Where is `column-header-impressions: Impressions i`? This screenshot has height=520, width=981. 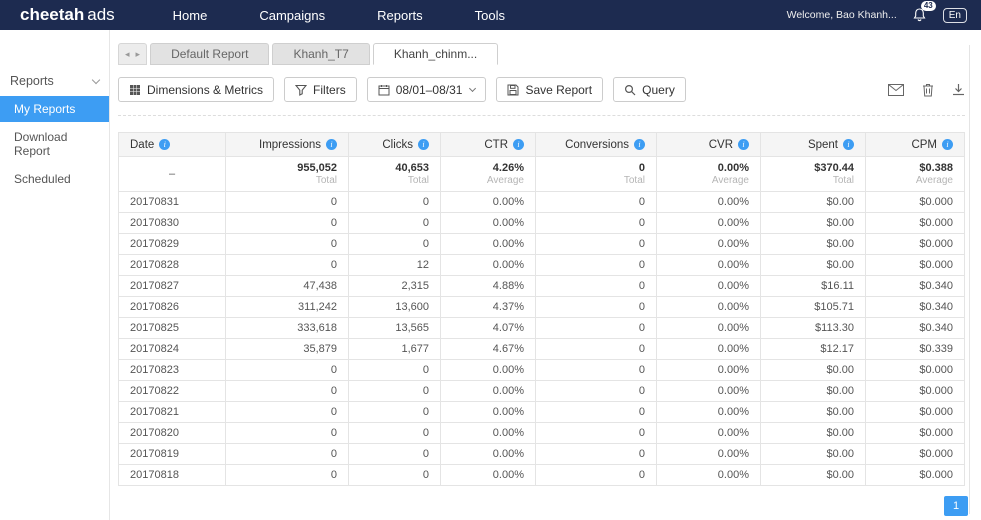
column-header-impressions: Impressions i is located at coordinates (287, 144).